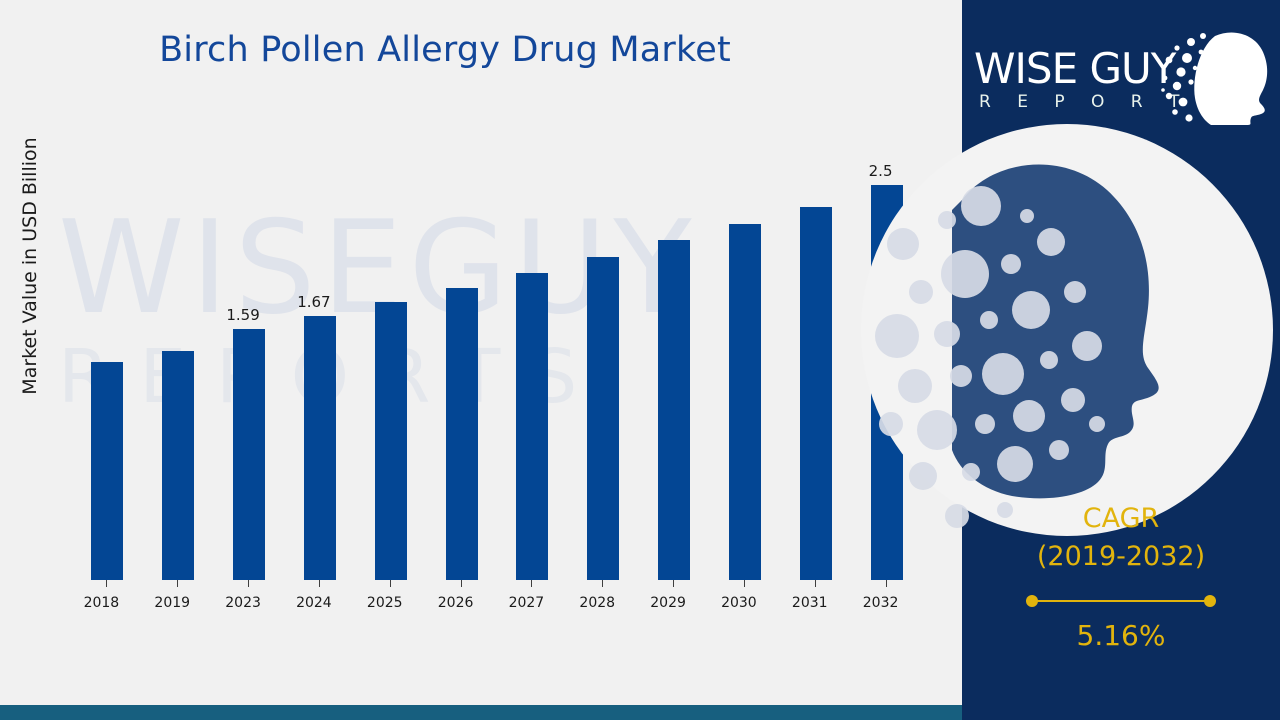 The image size is (1280, 720). I want to click on dot-cluster-decoration-icon, so click(990, 357).